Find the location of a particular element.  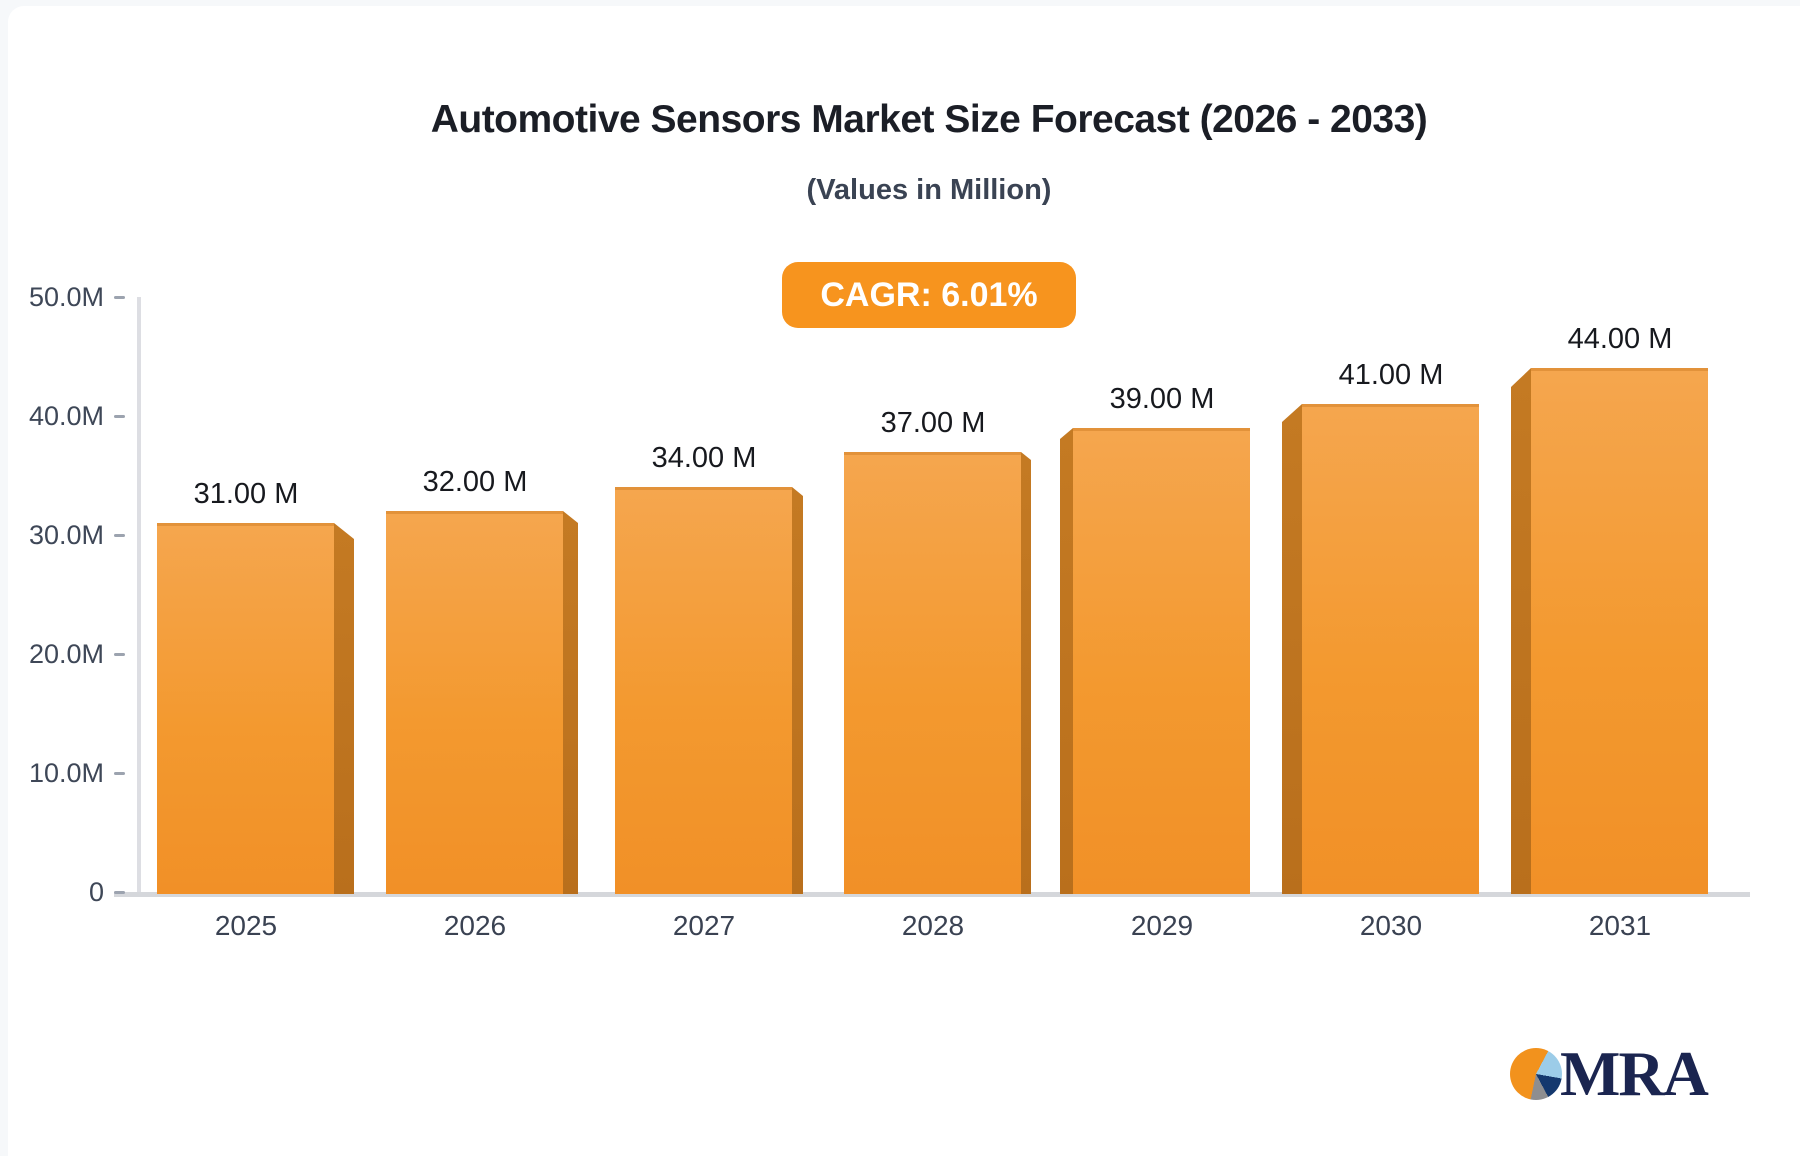

chart-subtitle: (Values in Million) is located at coordinates (929, 190).